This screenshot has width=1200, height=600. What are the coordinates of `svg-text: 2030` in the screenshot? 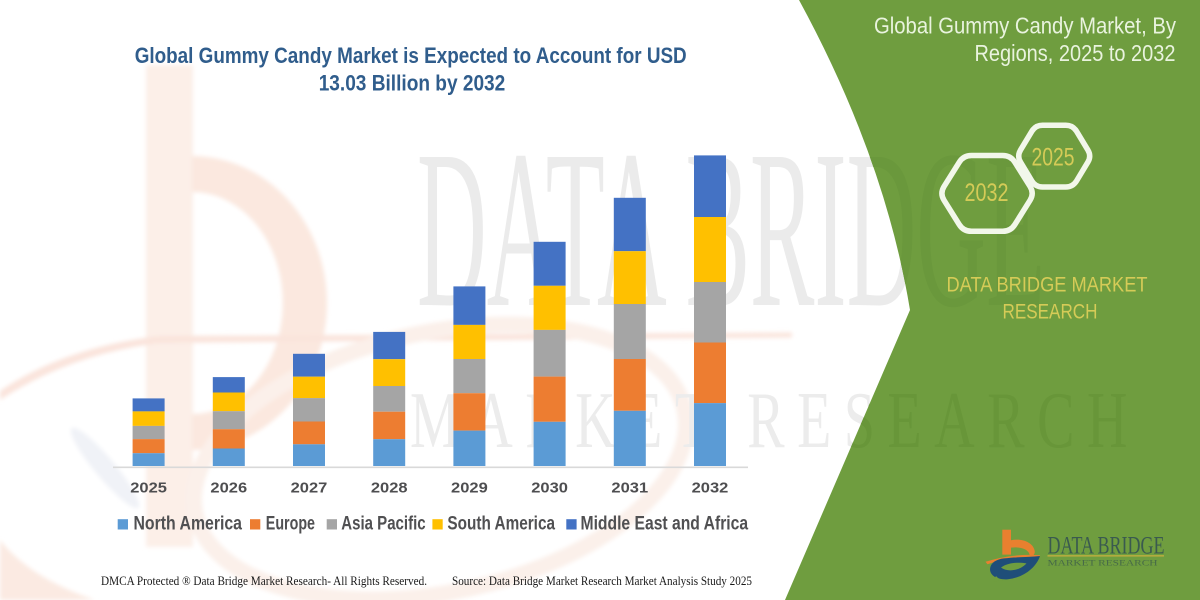 It's located at (549, 489).